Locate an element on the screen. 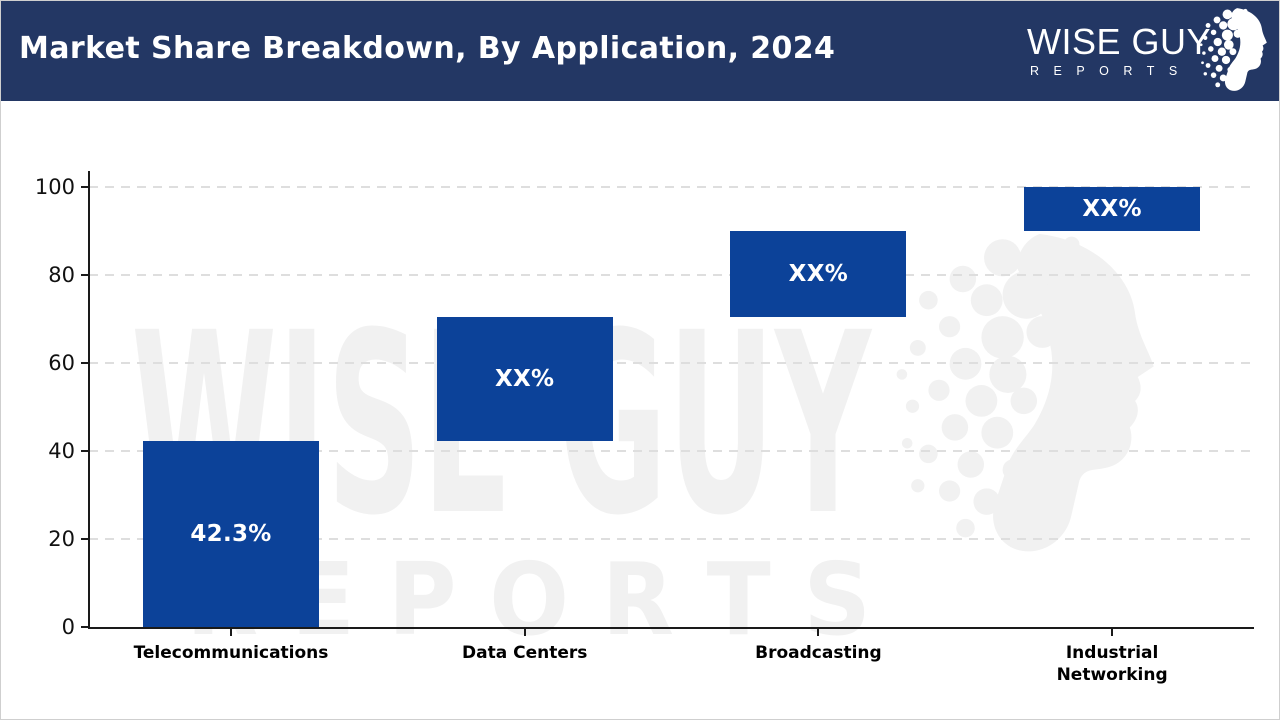 Image resolution: width=1280 pixels, height=720 pixels. y-tick-label: 20 is located at coordinates (61, 539).